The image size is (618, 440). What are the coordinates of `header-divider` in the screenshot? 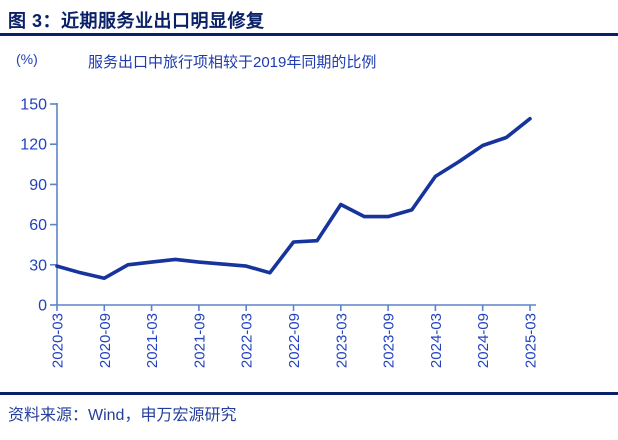 It's located at (309, 34).